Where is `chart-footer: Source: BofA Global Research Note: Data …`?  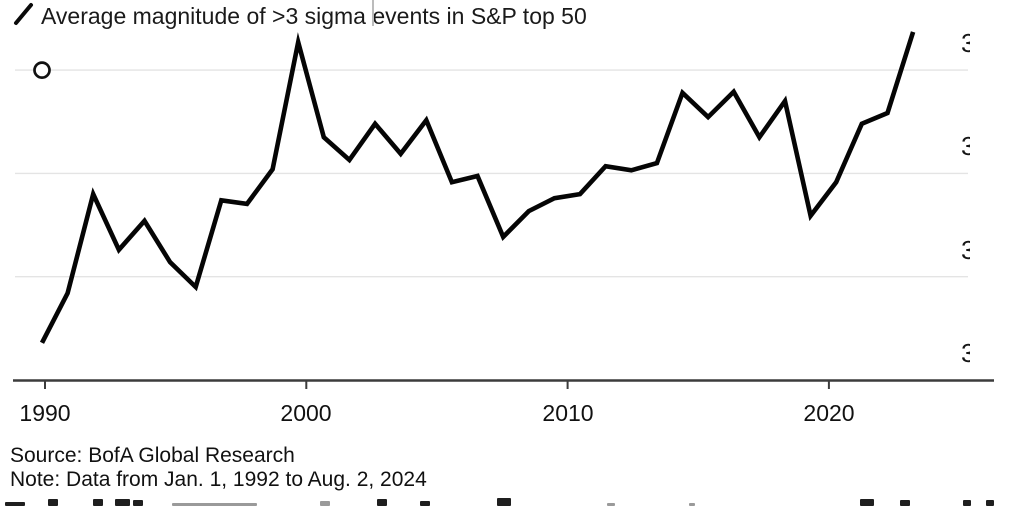
chart-footer: Source: BofA Global Research Note: Data … is located at coordinates (218, 467).